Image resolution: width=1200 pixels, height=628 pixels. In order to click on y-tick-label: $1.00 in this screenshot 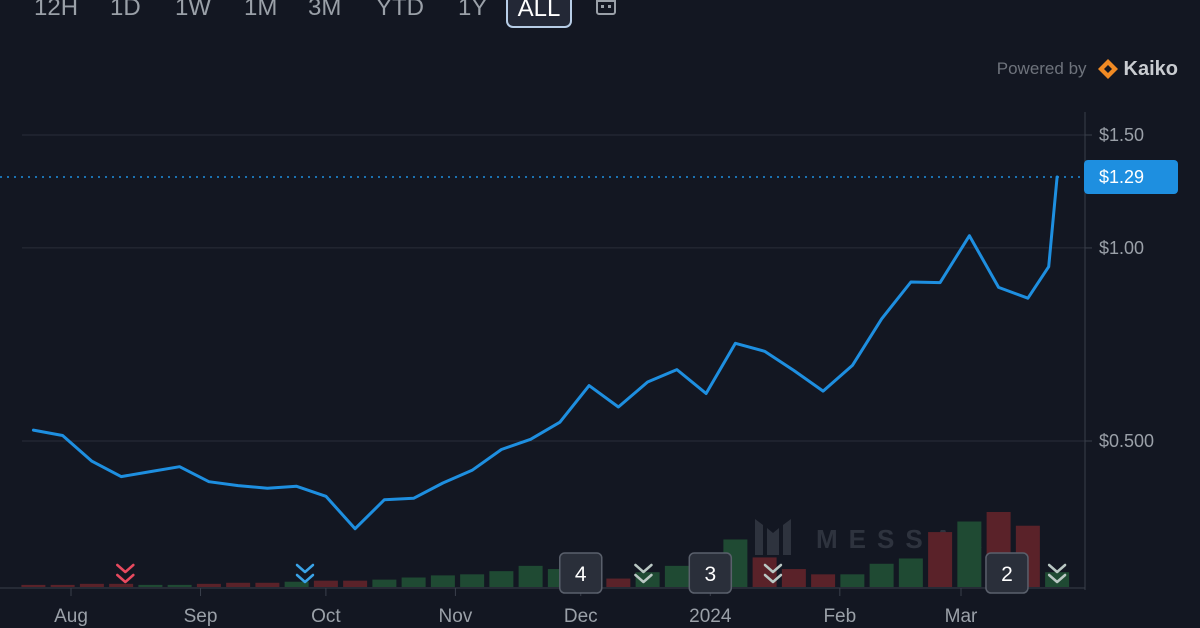, I will do `click(1121, 248)`.